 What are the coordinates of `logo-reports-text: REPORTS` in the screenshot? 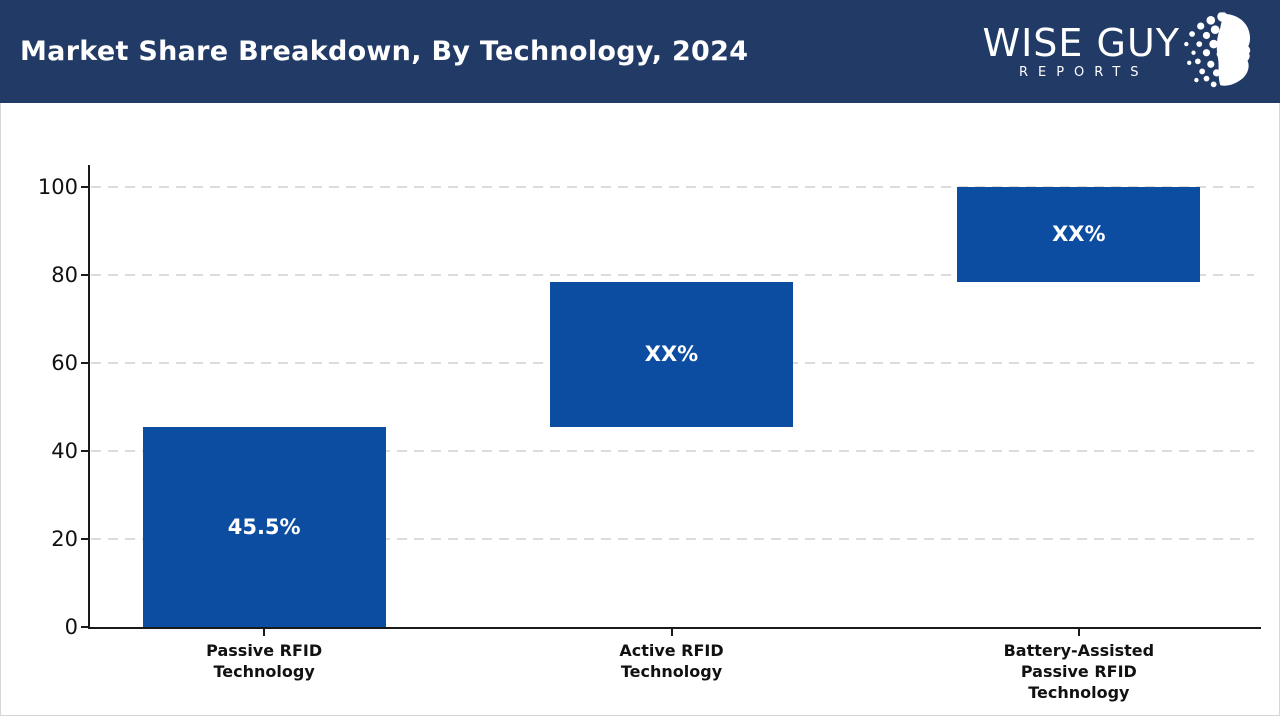 It's located at (1083, 72).